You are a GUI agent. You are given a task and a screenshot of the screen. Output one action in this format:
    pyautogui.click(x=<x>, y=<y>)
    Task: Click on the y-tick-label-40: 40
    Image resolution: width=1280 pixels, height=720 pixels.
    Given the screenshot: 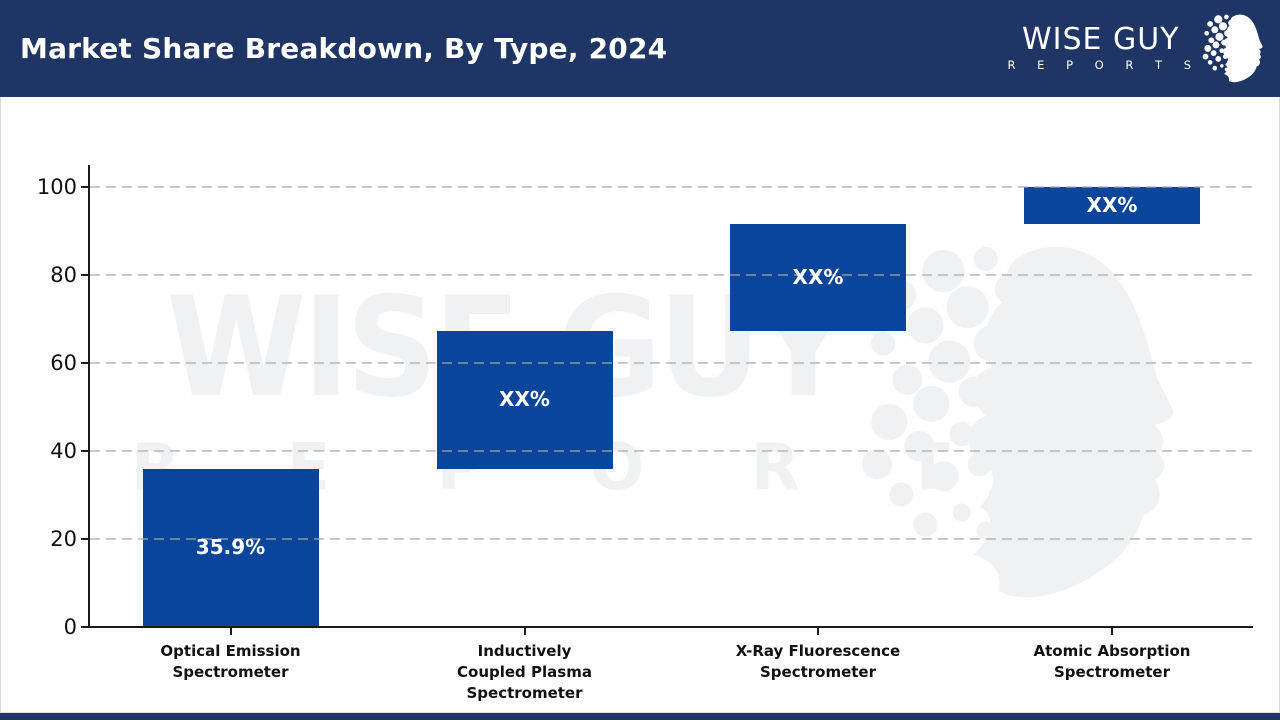 What is the action you would take?
    pyautogui.click(x=63, y=451)
    